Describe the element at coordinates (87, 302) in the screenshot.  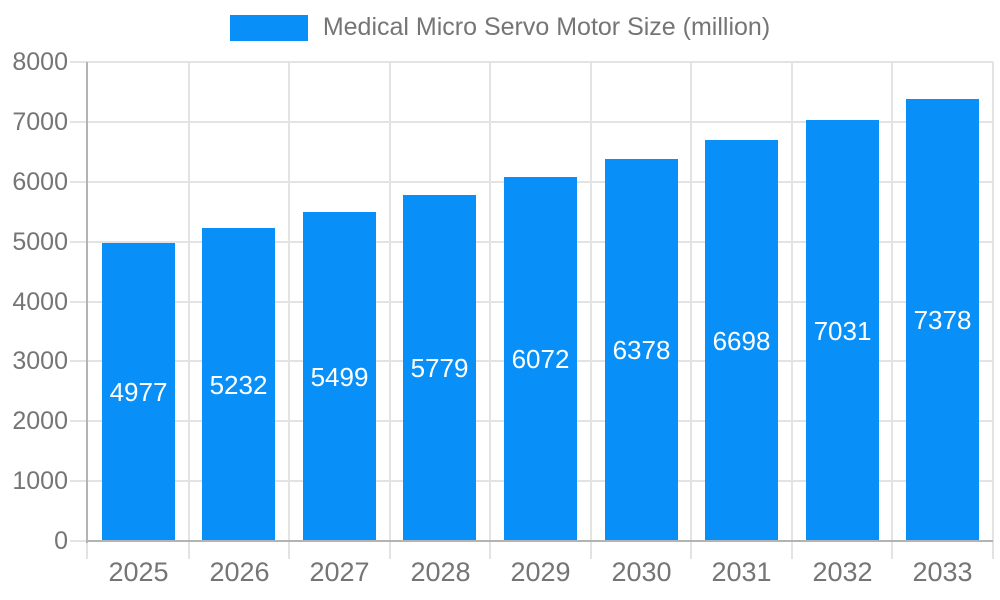
I see `y-axis-line` at that location.